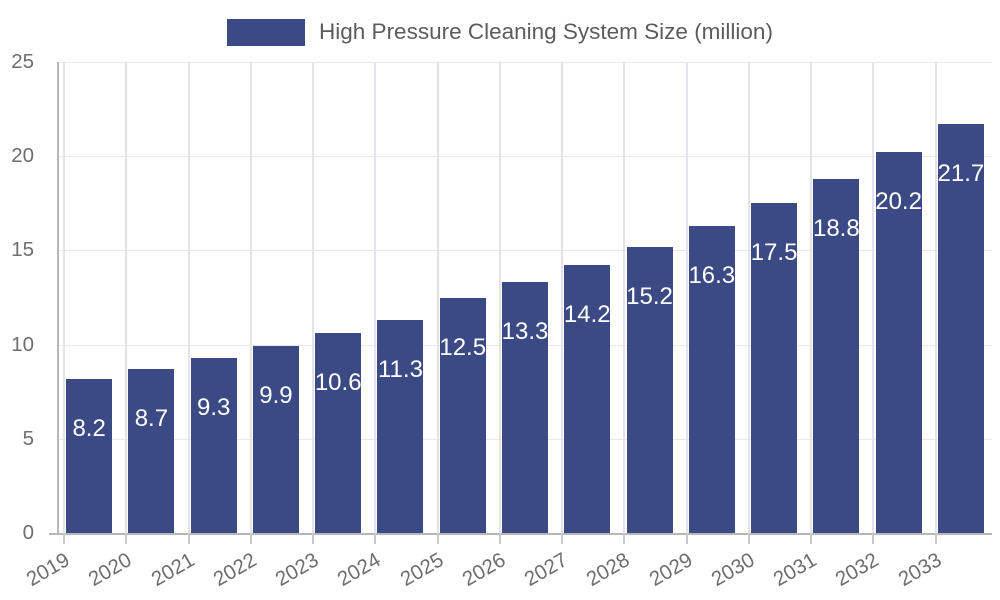 The image size is (1000, 600). Describe the element at coordinates (857, 569) in the screenshot. I see `x-axis-tick-label: 2032` at that location.